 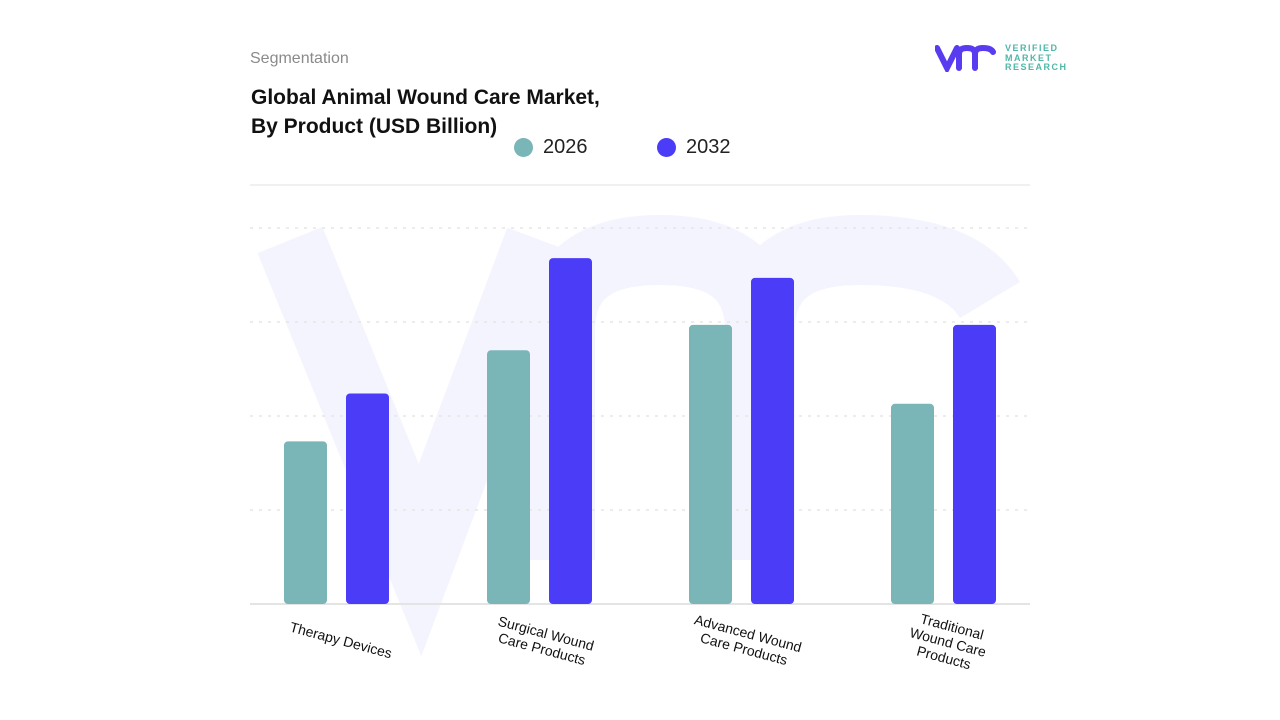 What do you see at coordinates (1032, 48) in the screenshot?
I see `logo-text: VERIFIED` at bounding box center [1032, 48].